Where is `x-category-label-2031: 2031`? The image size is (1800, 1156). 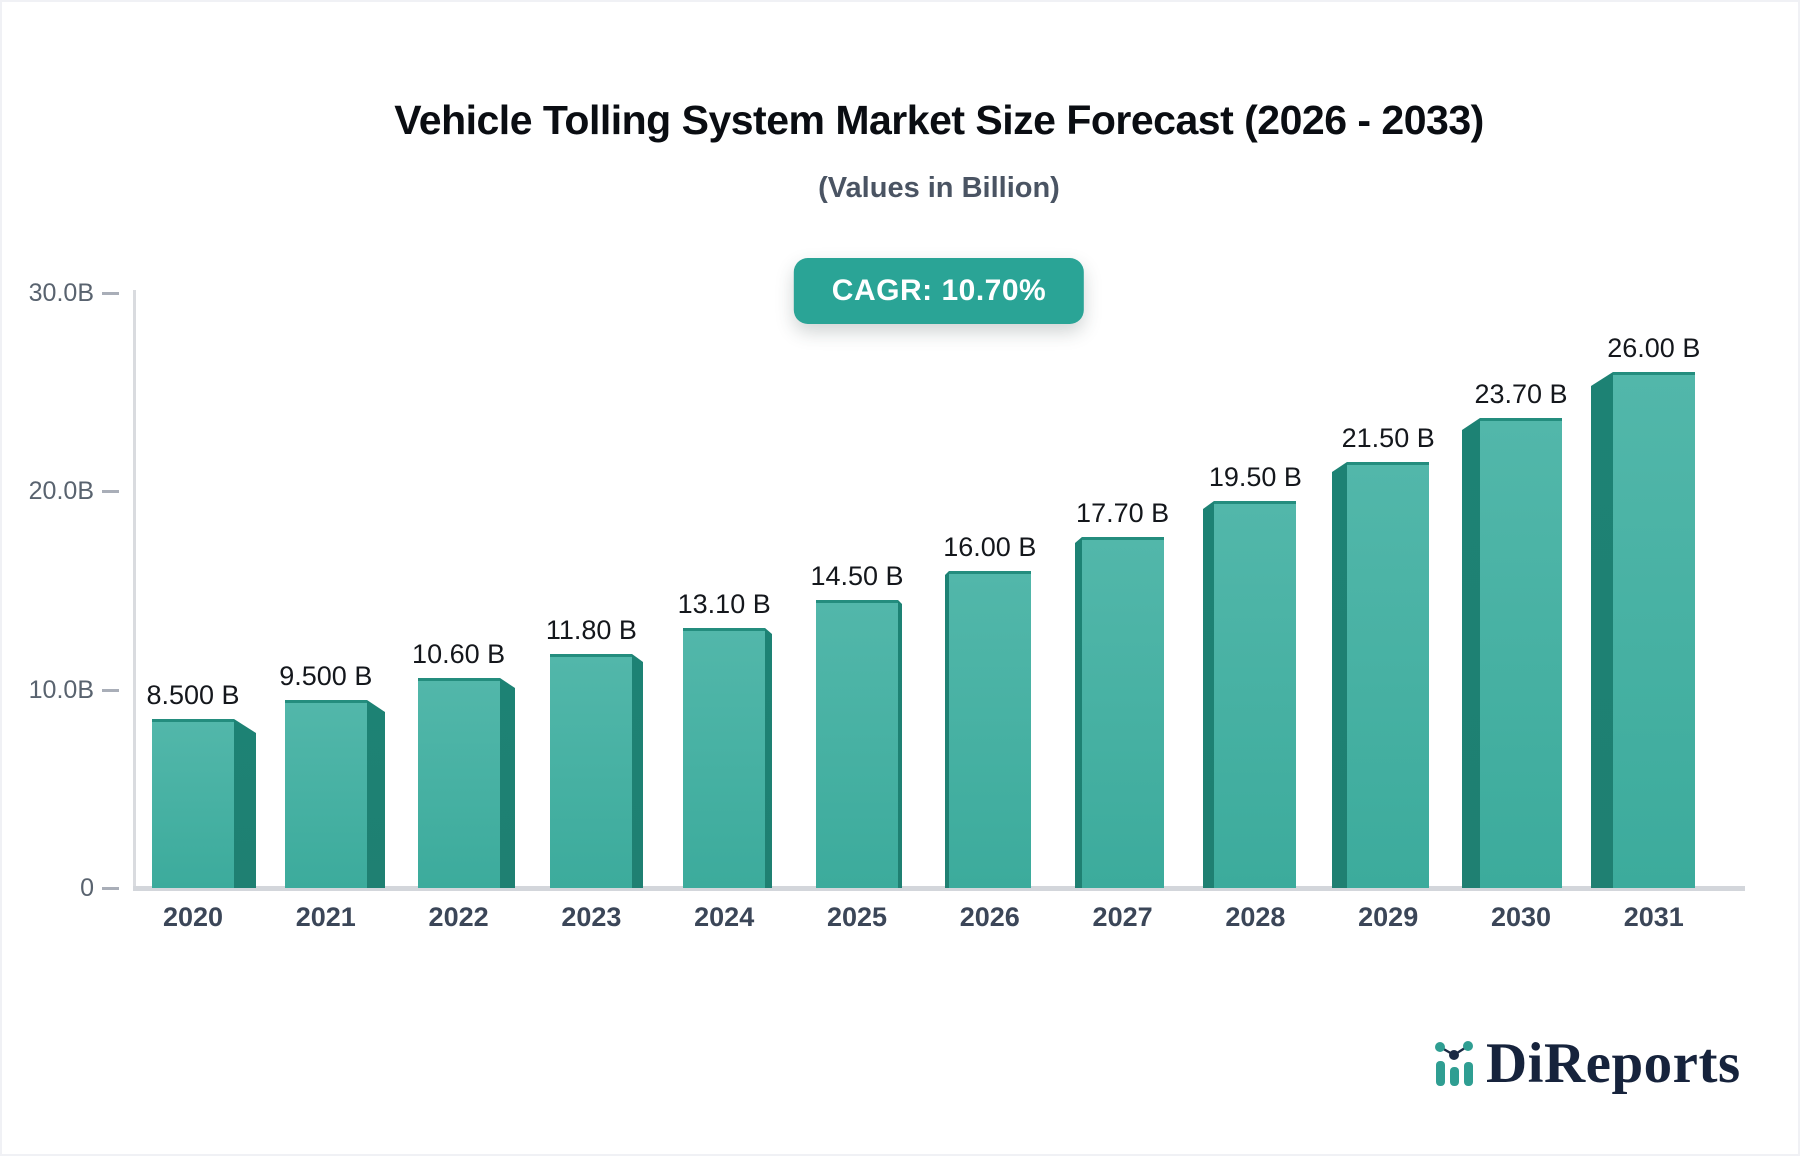 x-category-label-2031: 2031 is located at coordinates (1653, 917).